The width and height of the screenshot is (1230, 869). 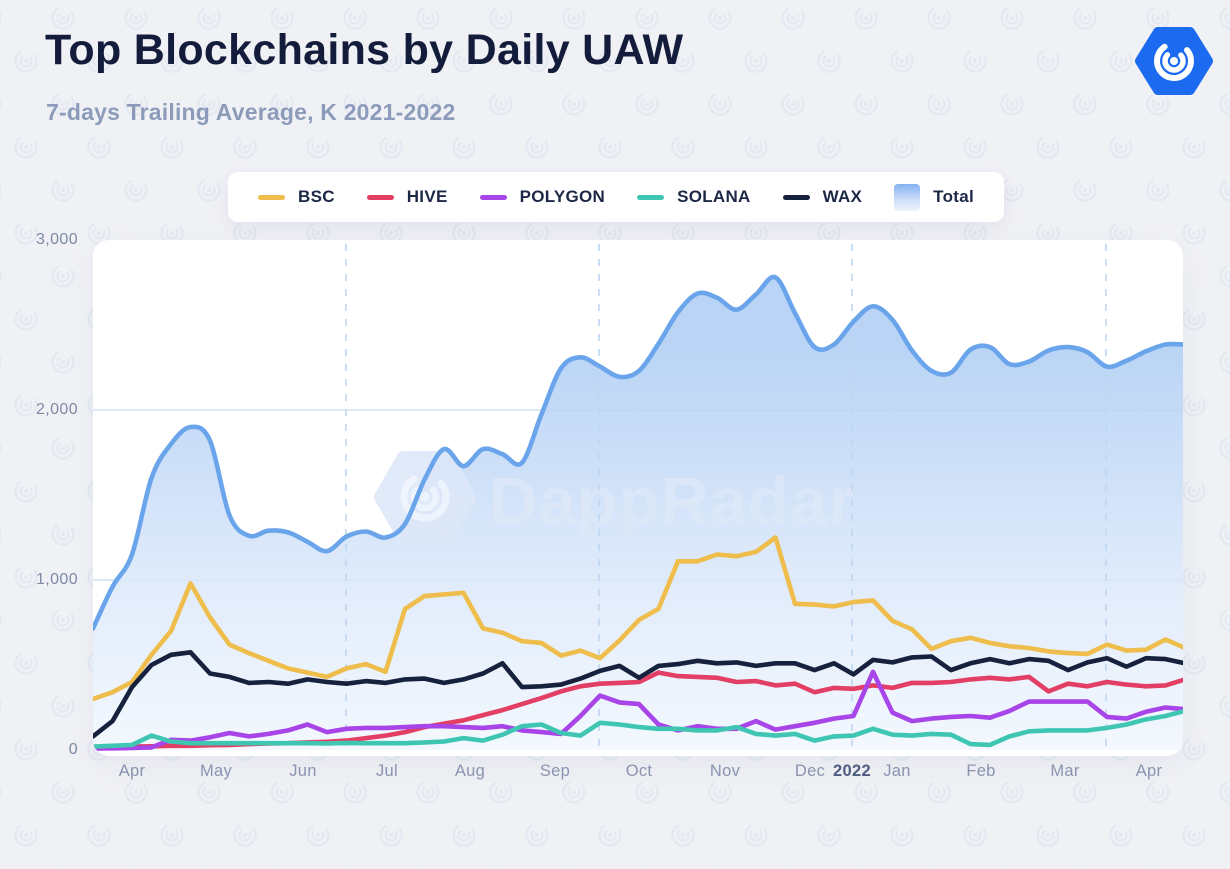 I want to click on y-tick-label: 2,000, so click(x=56, y=409).